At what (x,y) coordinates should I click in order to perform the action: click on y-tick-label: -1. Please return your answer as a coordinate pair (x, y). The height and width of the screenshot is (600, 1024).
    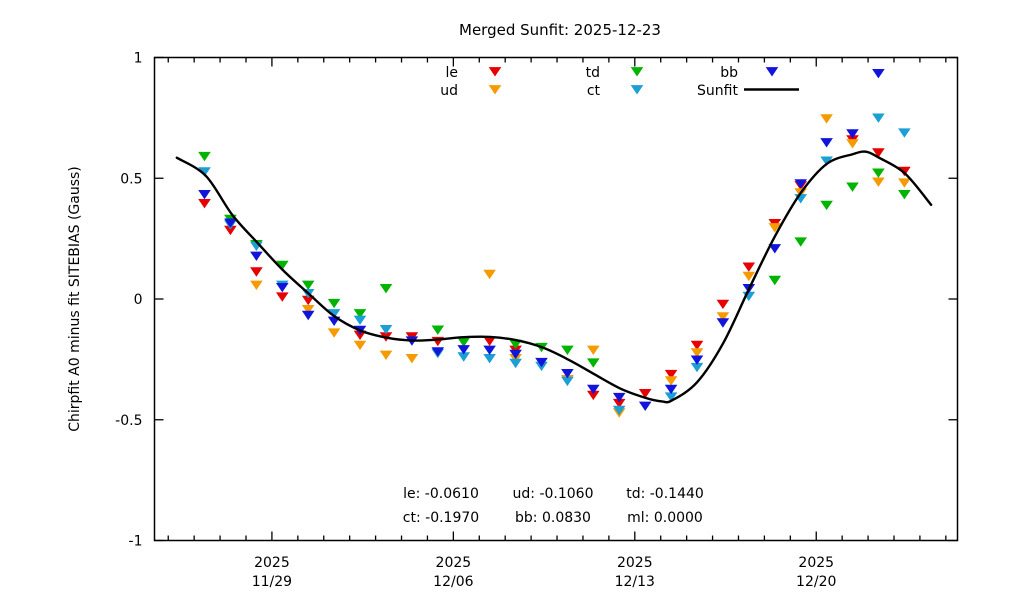
    Looking at the image, I should click on (136, 542).